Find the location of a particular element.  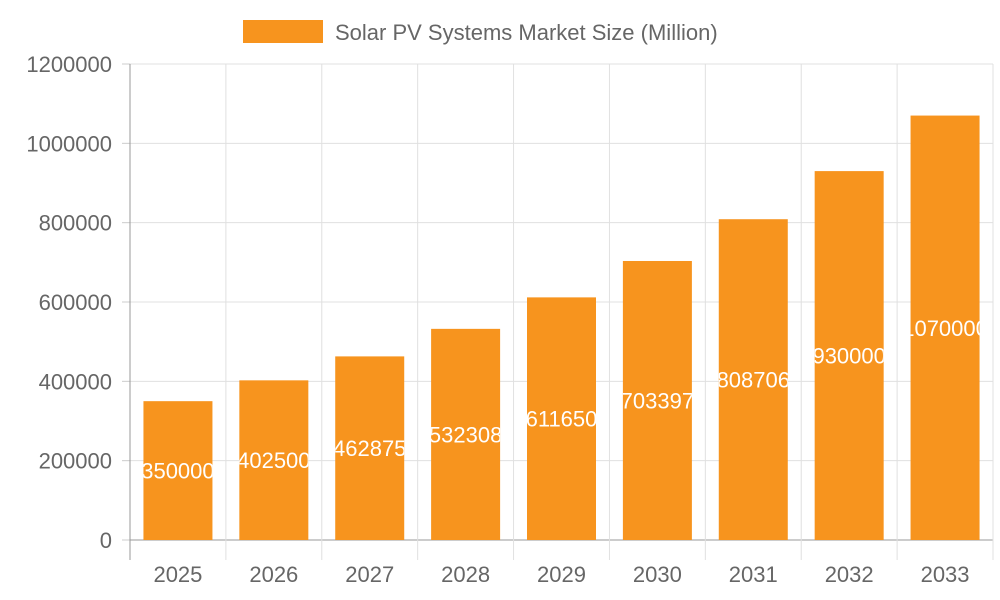

bar-2027 is located at coordinates (370, 448).